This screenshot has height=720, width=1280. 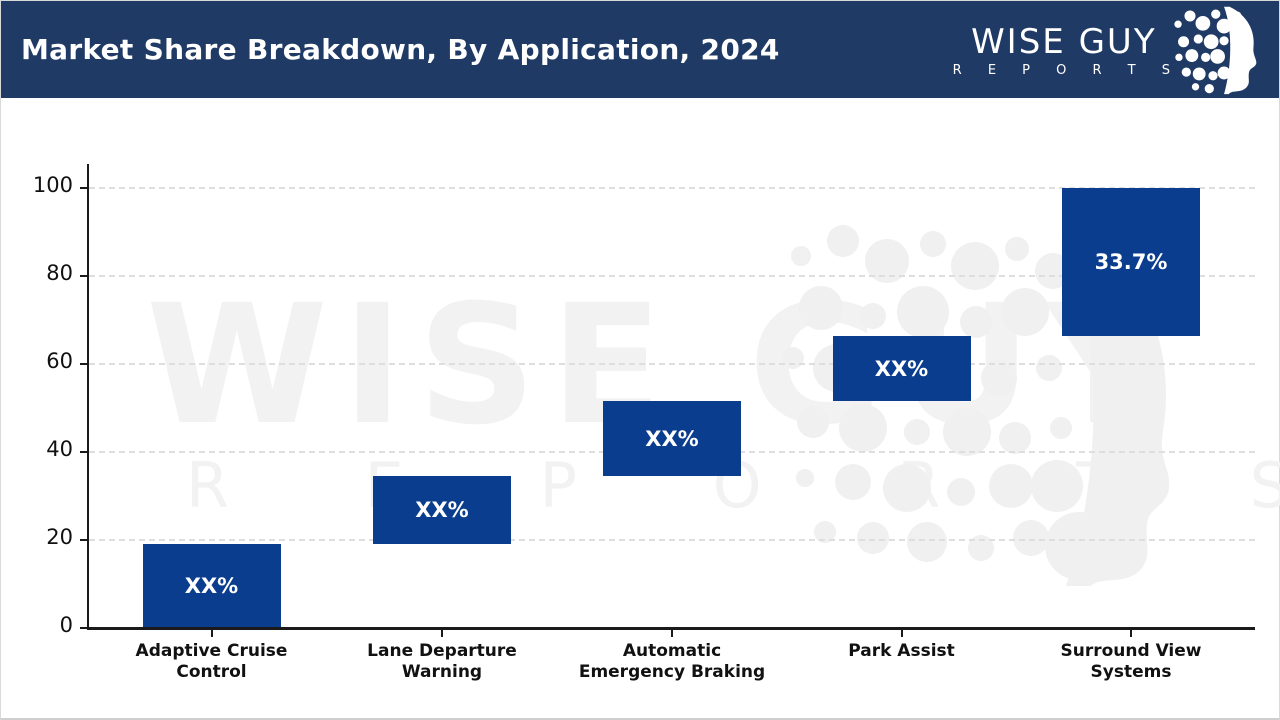 What do you see at coordinates (52, 185) in the screenshot?
I see `y-axis-tick-label: 100` at bounding box center [52, 185].